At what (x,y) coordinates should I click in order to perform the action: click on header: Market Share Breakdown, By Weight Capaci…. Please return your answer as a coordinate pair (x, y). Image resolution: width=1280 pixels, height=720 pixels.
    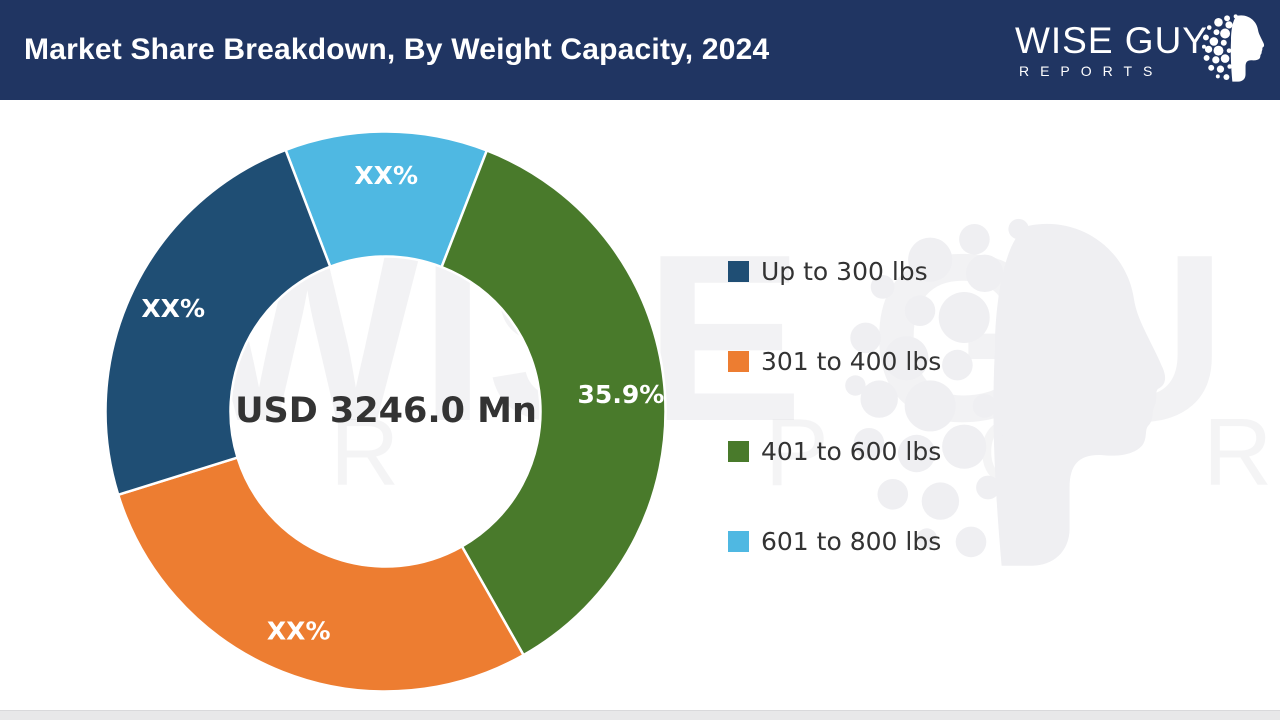
    Looking at the image, I should click on (640, 50).